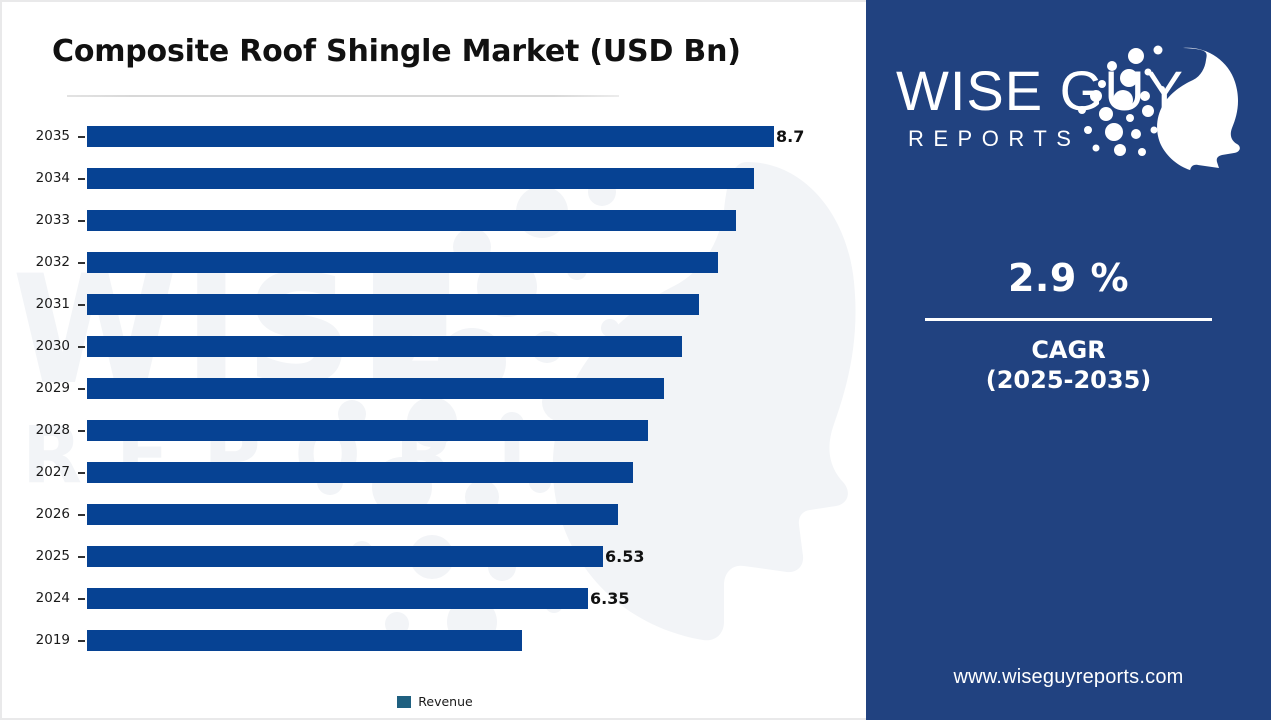  I want to click on bar-row: 2031, so click(434, 305).